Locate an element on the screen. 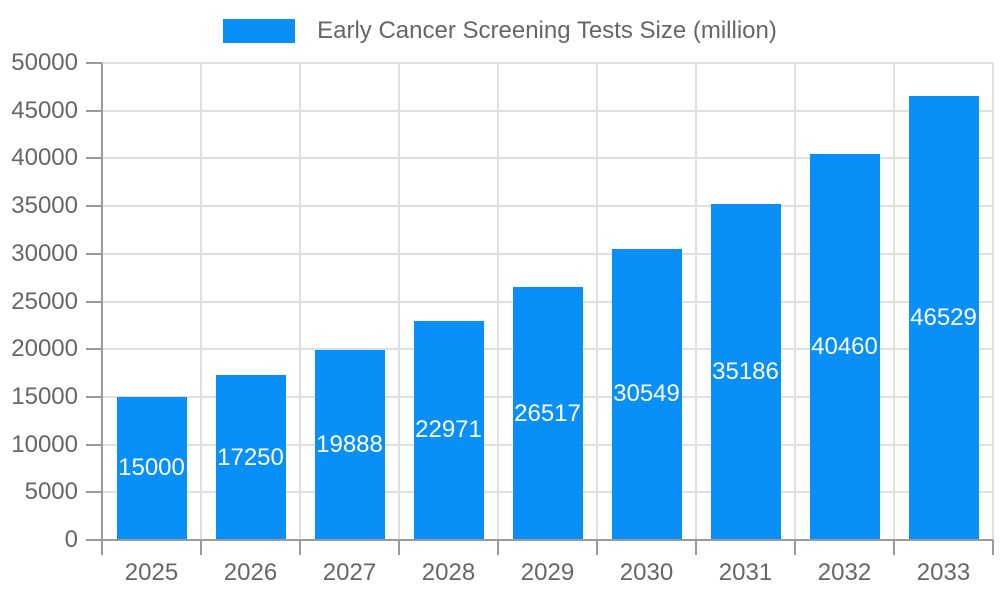  y-axis-line is located at coordinates (102, 309).